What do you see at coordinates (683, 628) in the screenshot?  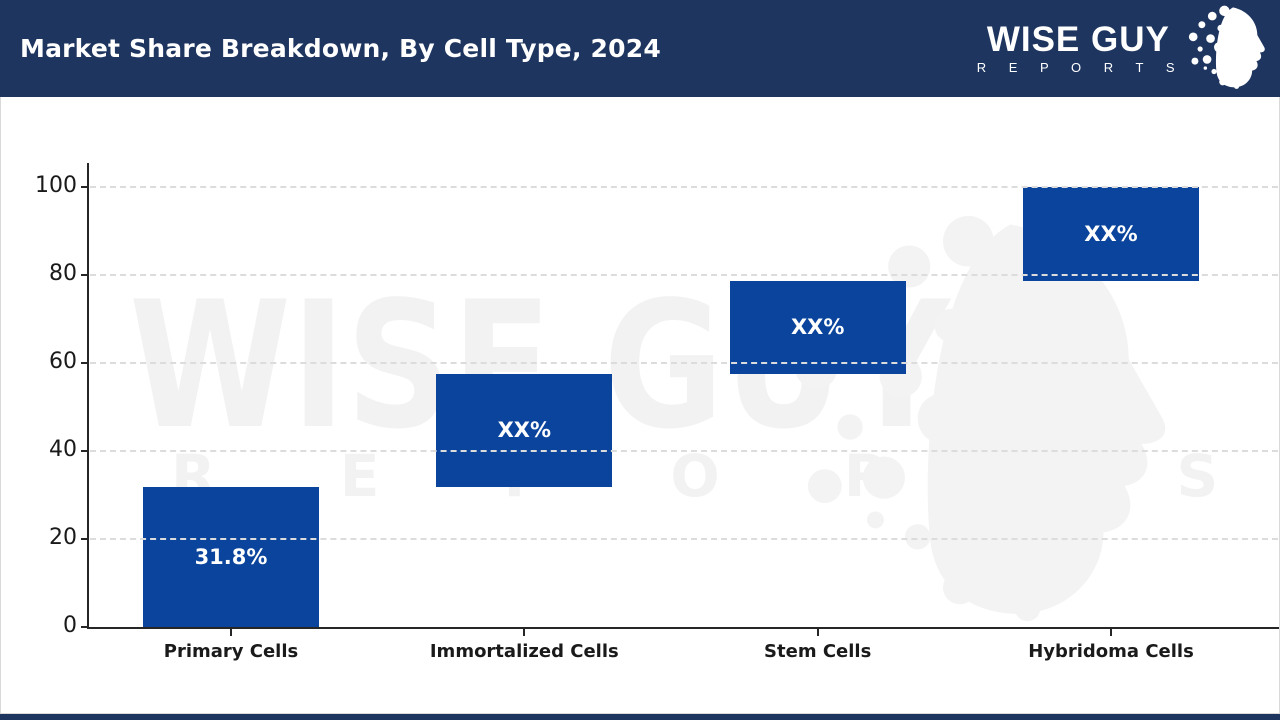 I see `x-axis-line` at bounding box center [683, 628].